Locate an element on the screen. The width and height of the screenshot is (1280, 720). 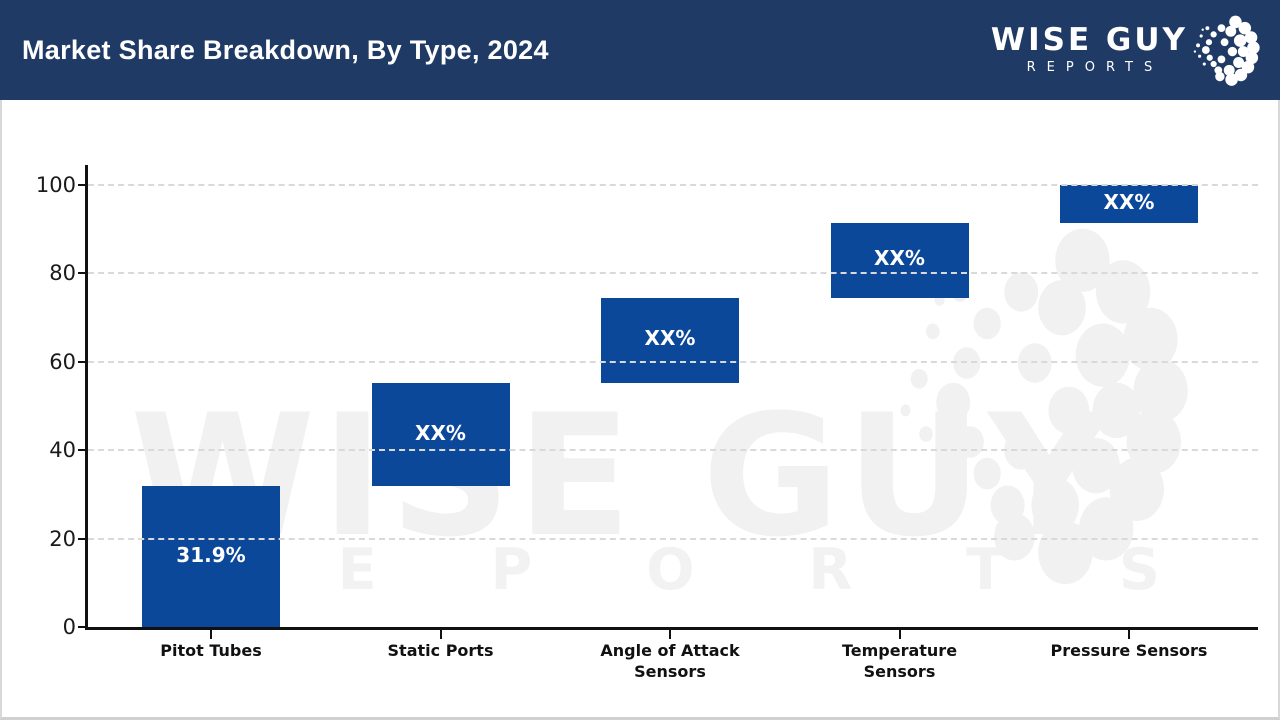
y-tick-label: 20 is located at coordinates (62, 538).